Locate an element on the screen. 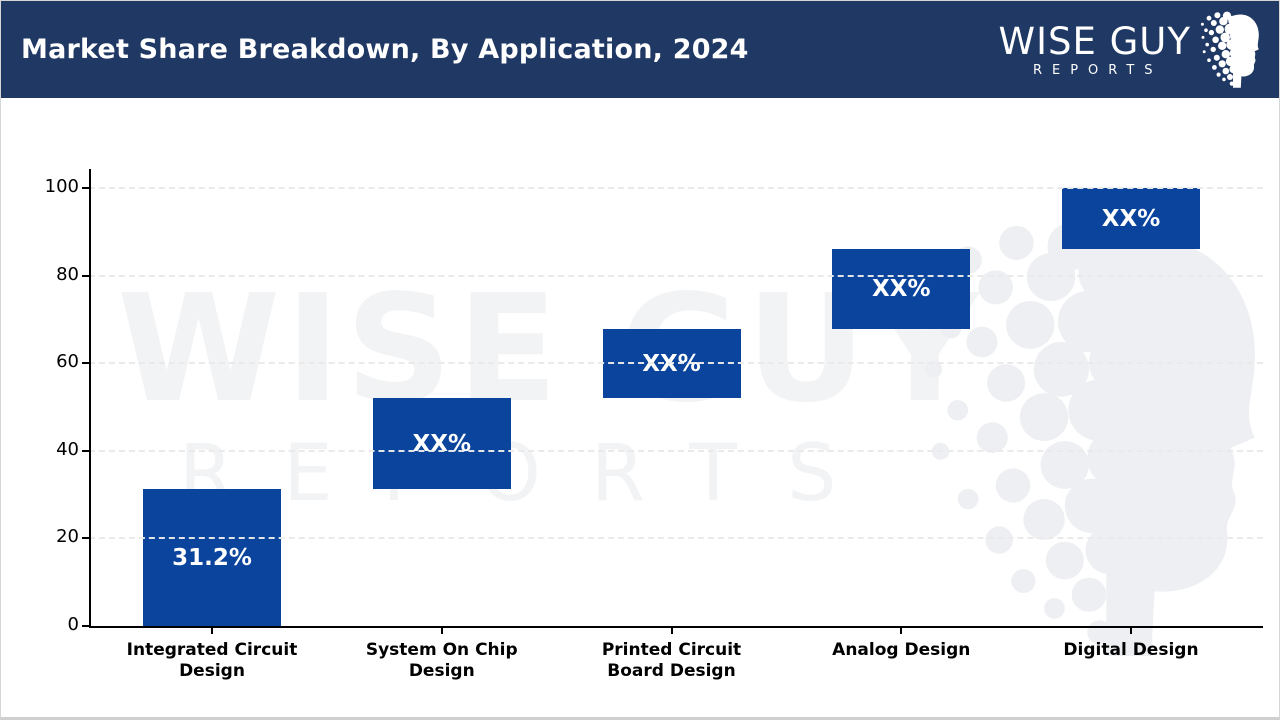  y-tick-label: 40 is located at coordinates (67, 449).